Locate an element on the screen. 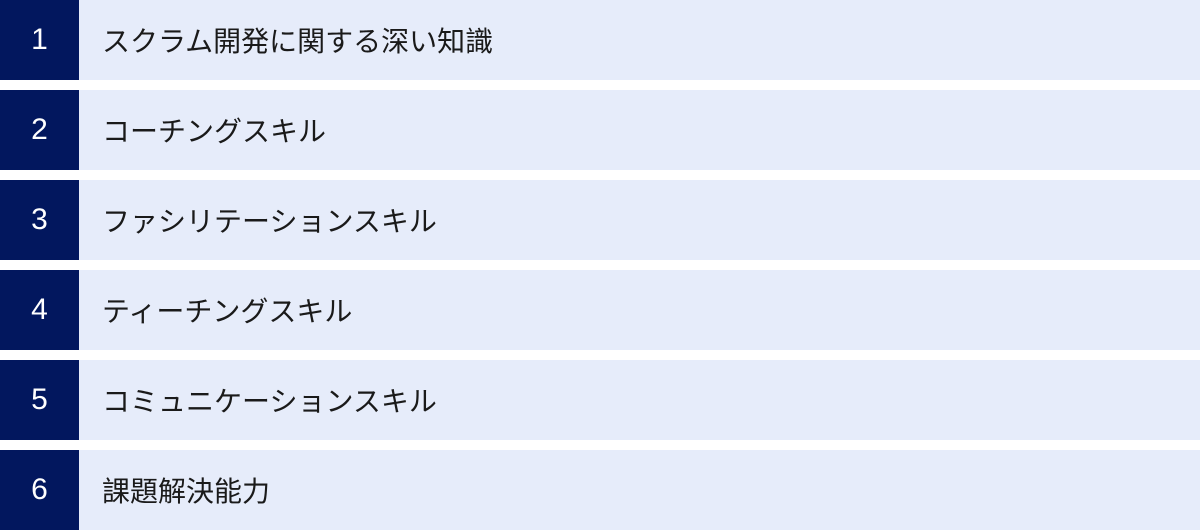  item-label: ファシリテーションスキル is located at coordinates (639, 220).